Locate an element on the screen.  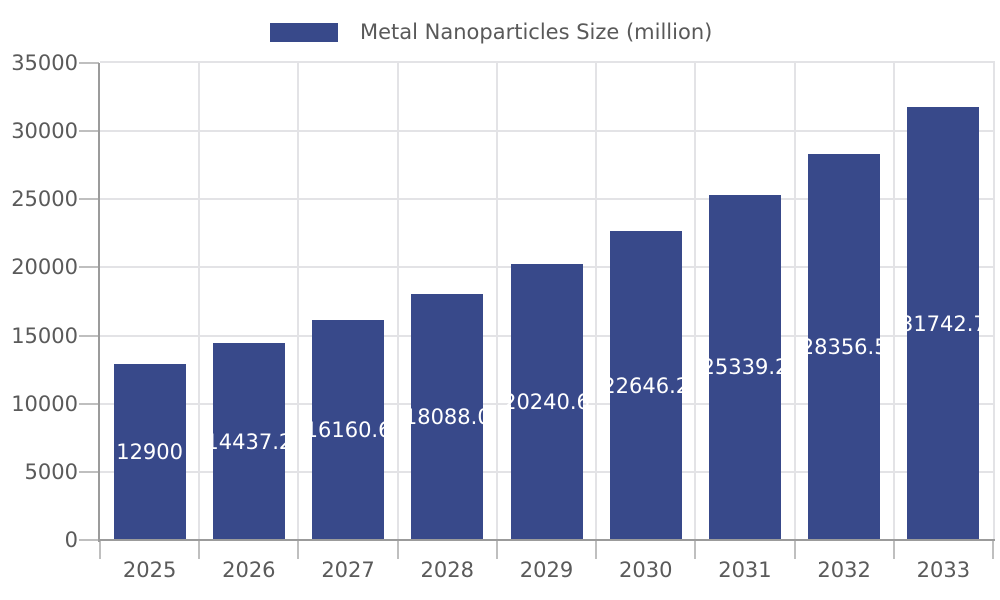
y-tick-label: 25000 is located at coordinates (44, 199).